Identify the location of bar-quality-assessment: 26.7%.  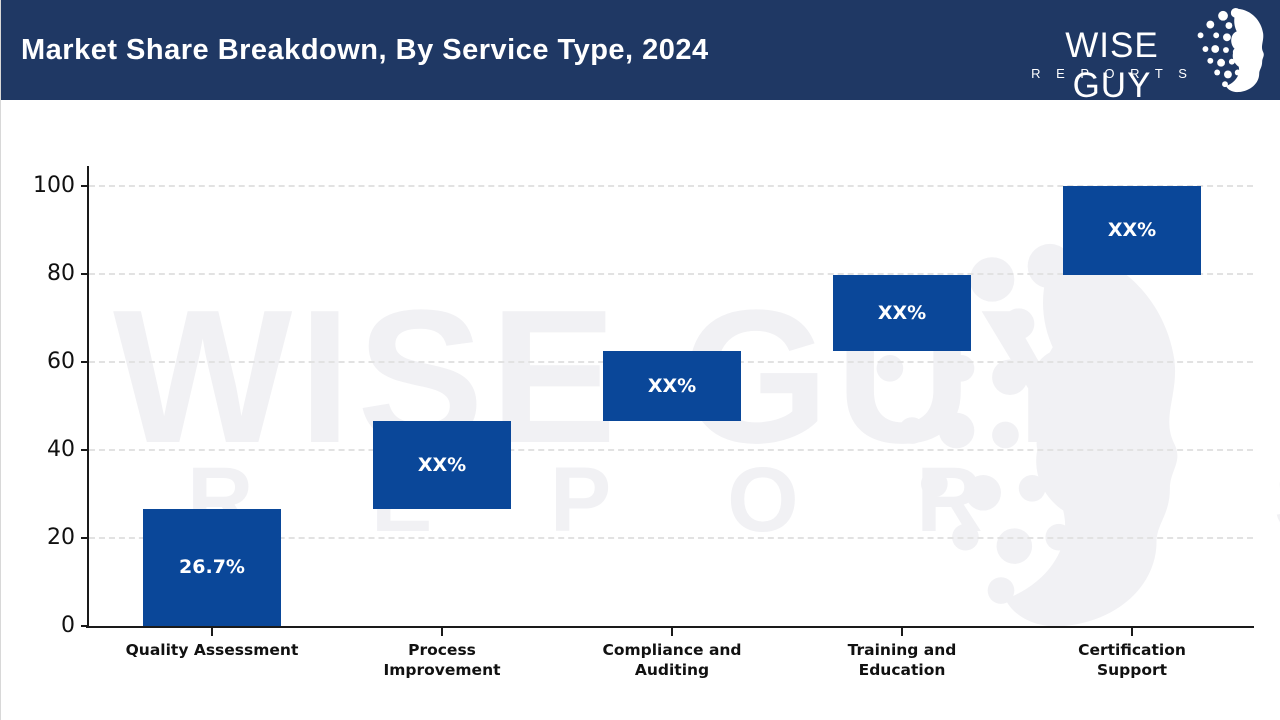
(212, 567).